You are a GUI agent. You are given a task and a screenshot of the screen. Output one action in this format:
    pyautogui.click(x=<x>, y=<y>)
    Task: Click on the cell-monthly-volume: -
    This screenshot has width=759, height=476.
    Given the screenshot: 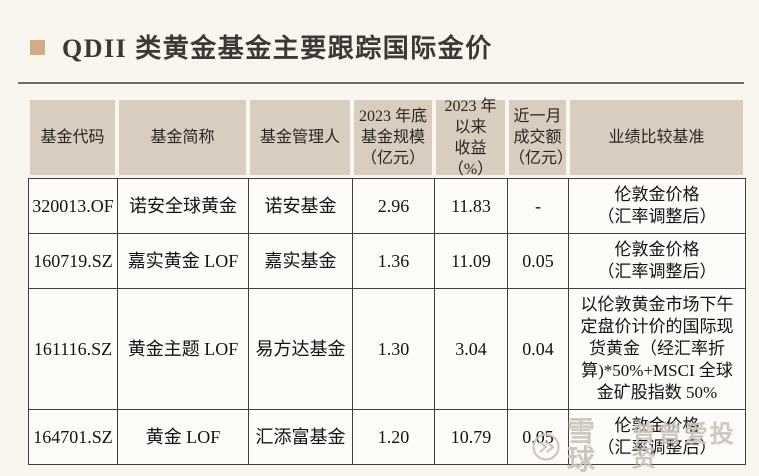 What is the action you would take?
    pyautogui.click(x=538, y=206)
    